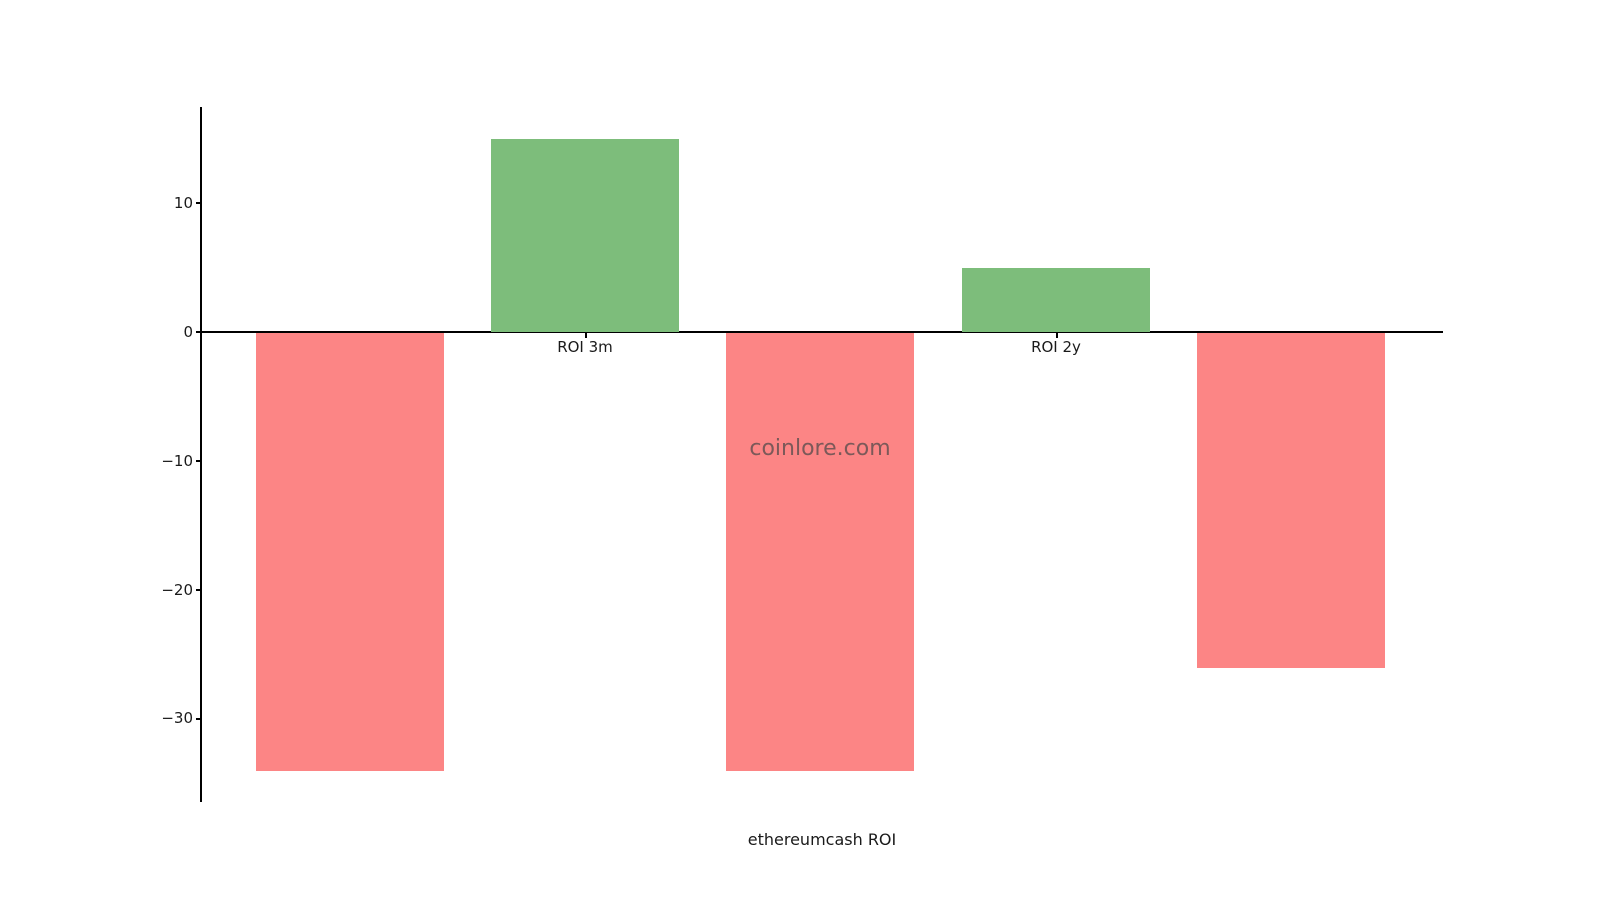  What do you see at coordinates (177, 461) in the screenshot?
I see `y-tick-label: −10` at bounding box center [177, 461].